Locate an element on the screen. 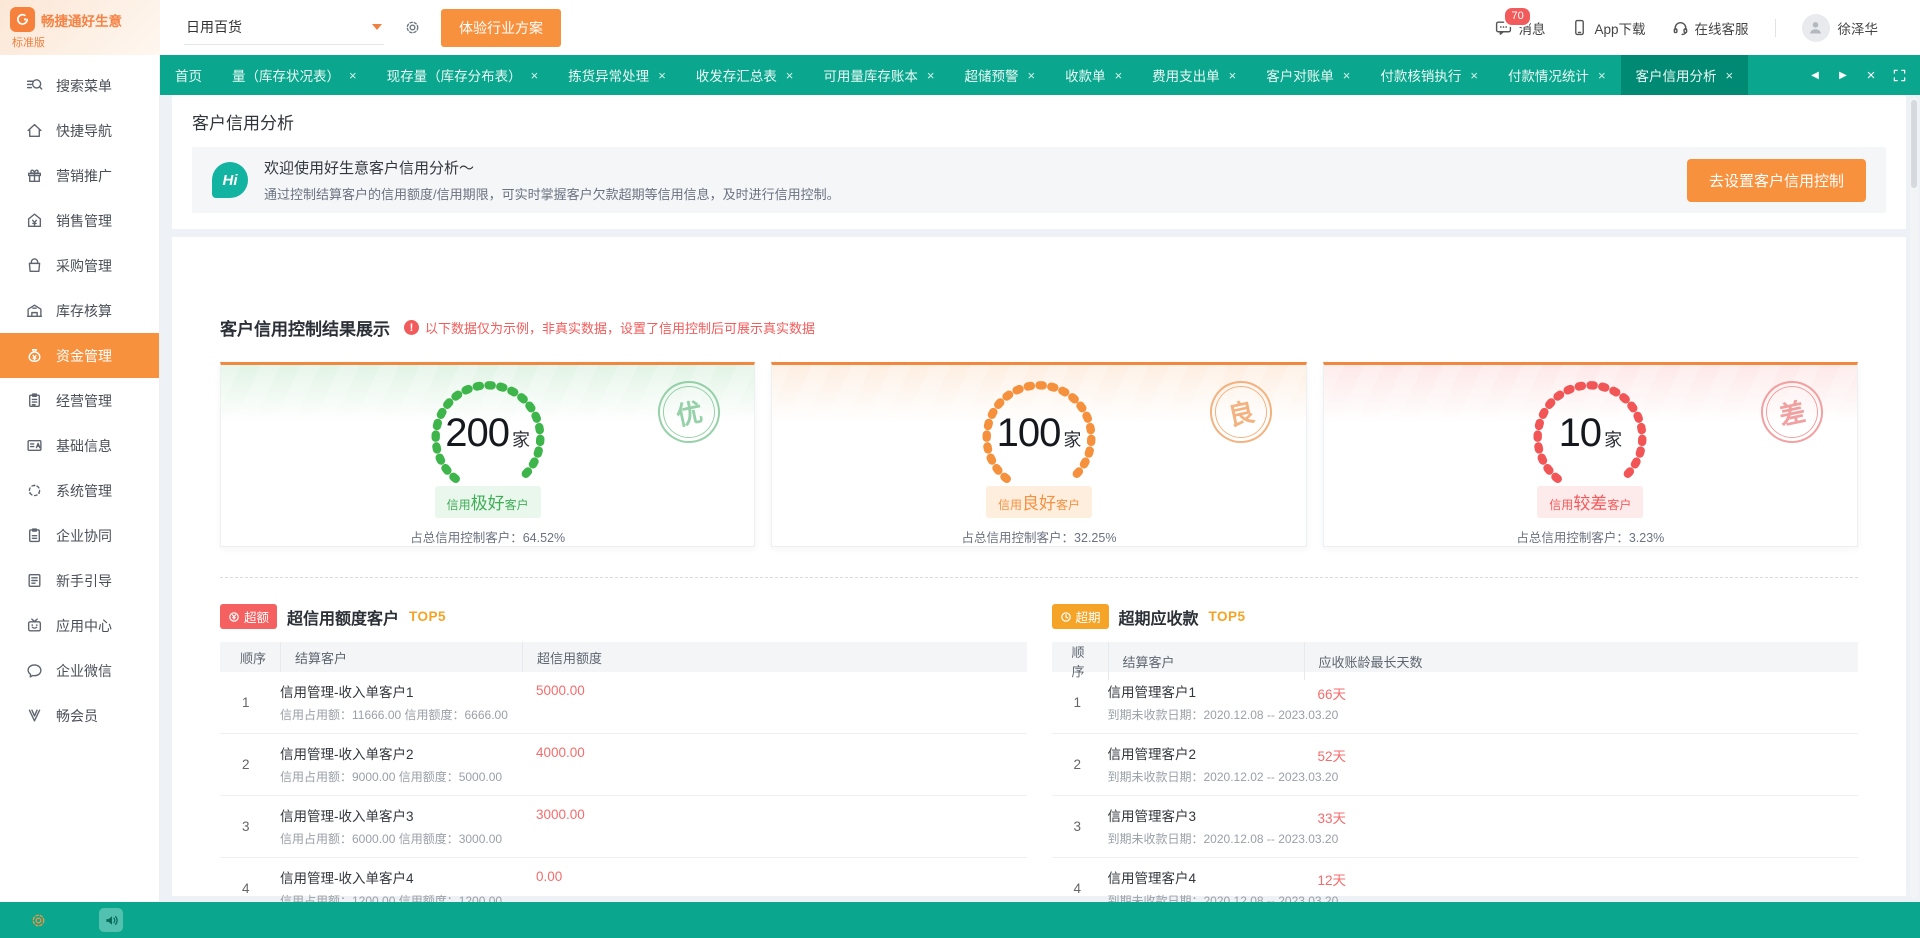 Image resolution: width=1920 pixels, height=938 pixels. sidebar-item-inventory: 库存核算 is located at coordinates (79, 310).